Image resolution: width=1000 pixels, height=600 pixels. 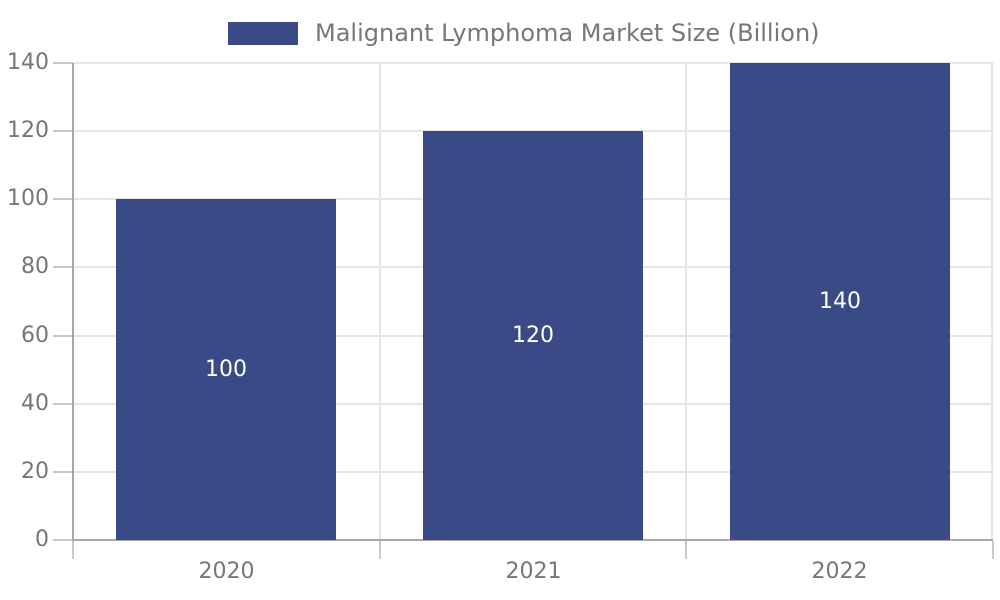 I want to click on x-axis-tick-label-2021: 2021, so click(x=533, y=571).